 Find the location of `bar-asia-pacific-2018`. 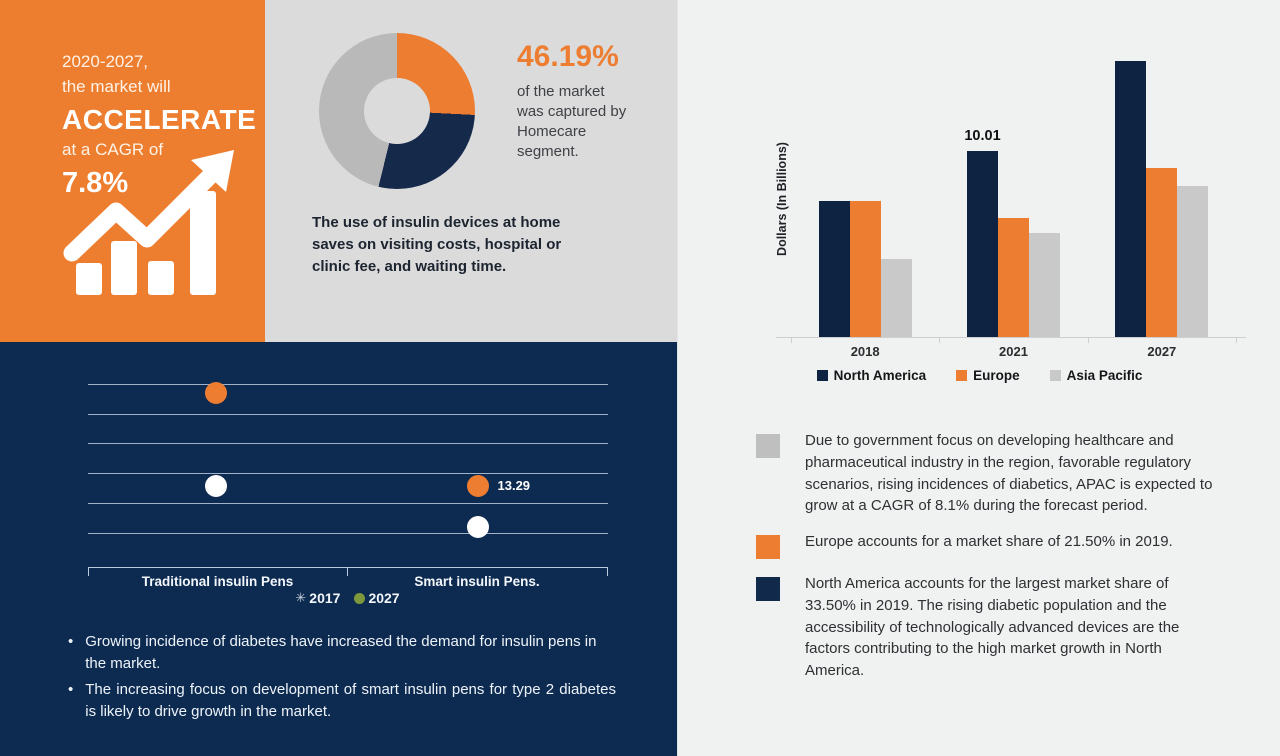

bar-asia-pacific-2018 is located at coordinates (896, 297).